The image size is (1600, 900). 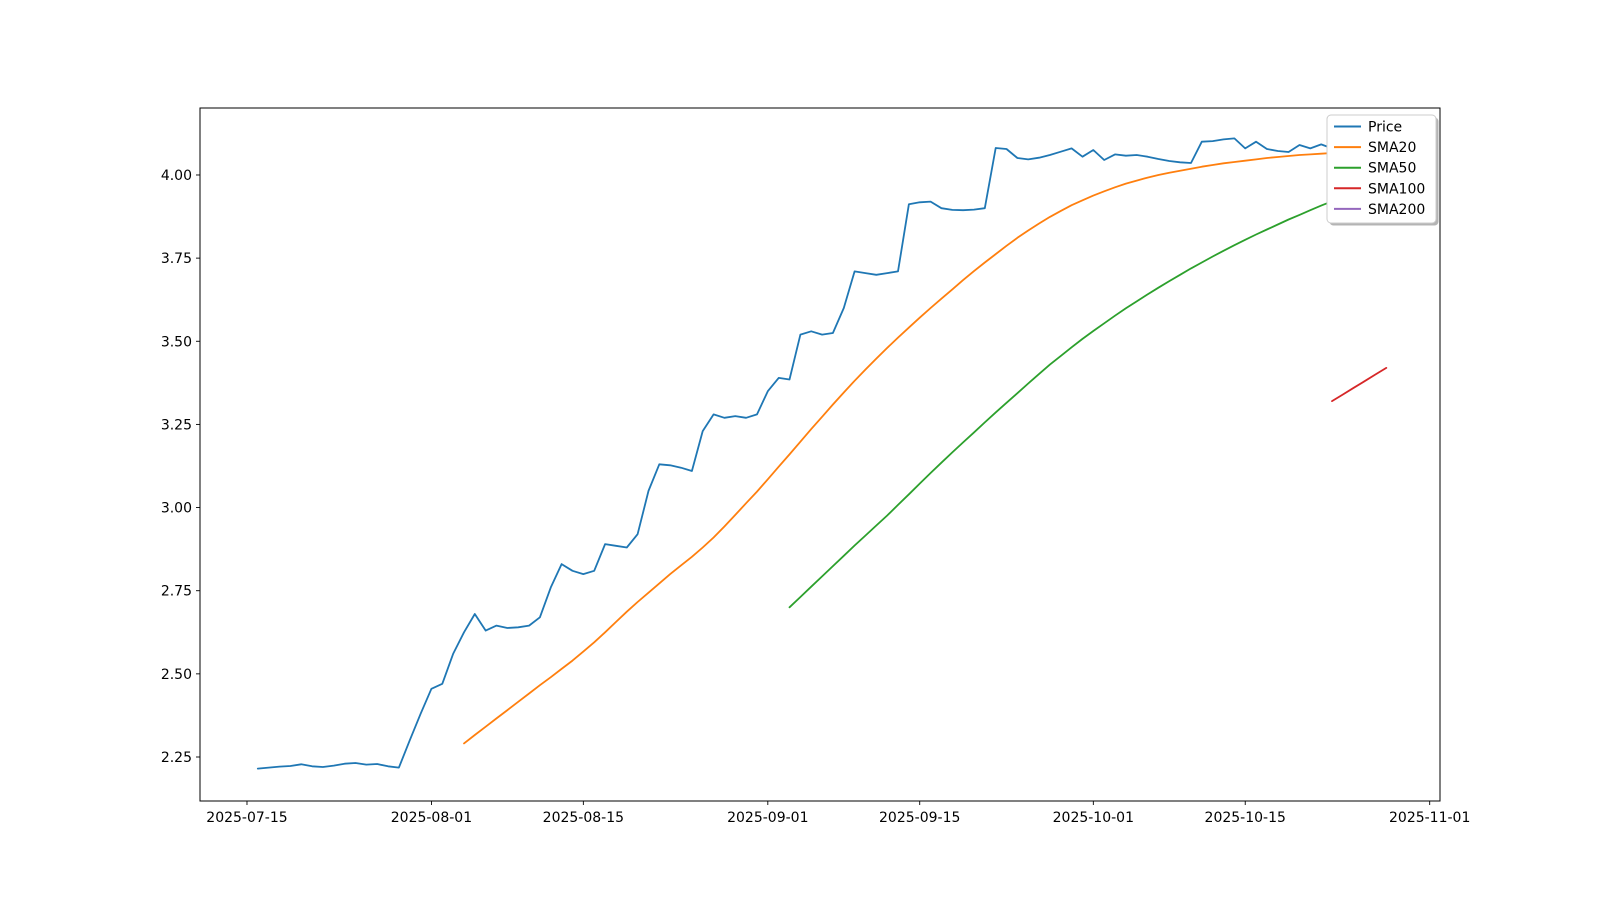 What do you see at coordinates (1245, 818) in the screenshot?
I see `x-tick-label: 2025-10-15` at bounding box center [1245, 818].